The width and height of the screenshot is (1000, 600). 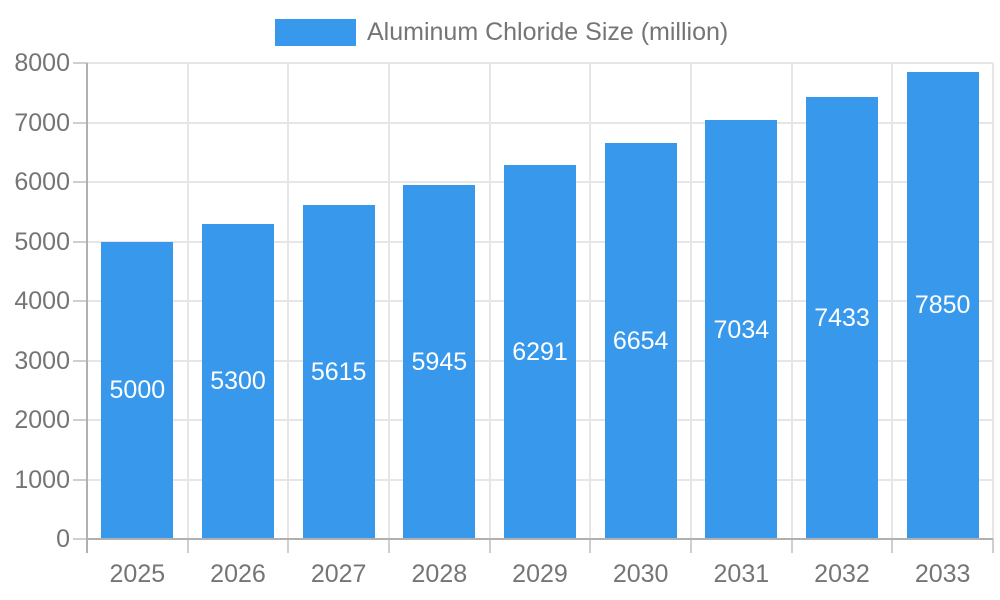 I want to click on bar-value-label: 7850, so click(x=942, y=305).